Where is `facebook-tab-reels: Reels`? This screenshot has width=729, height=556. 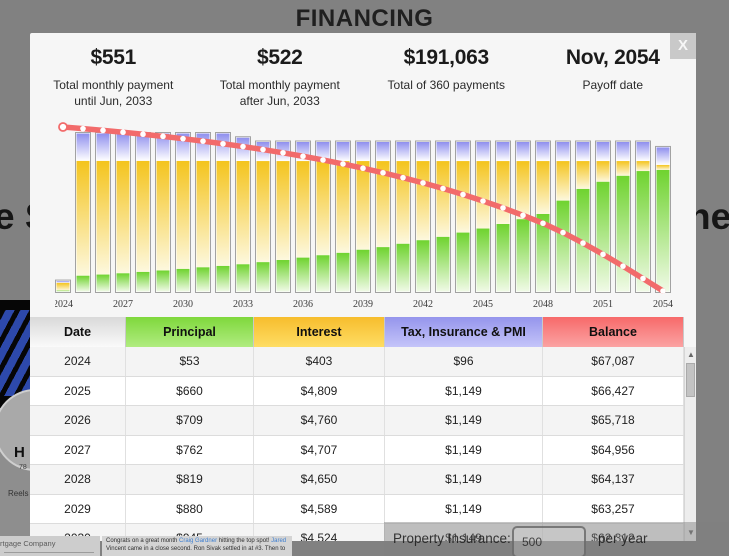
facebook-tab-reels: Reels is located at coordinates (18, 493).